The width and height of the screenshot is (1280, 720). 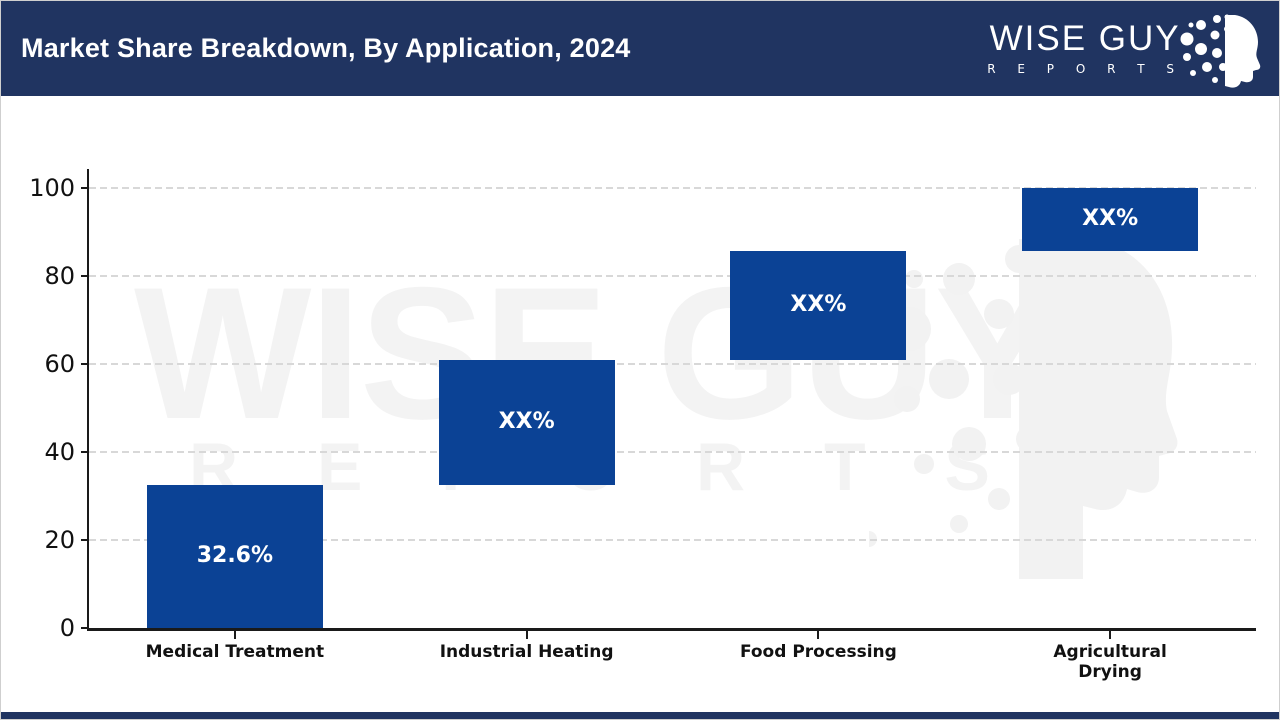 I want to click on logo-wordmark: WISE GUY, so click(x=1085, y=38).